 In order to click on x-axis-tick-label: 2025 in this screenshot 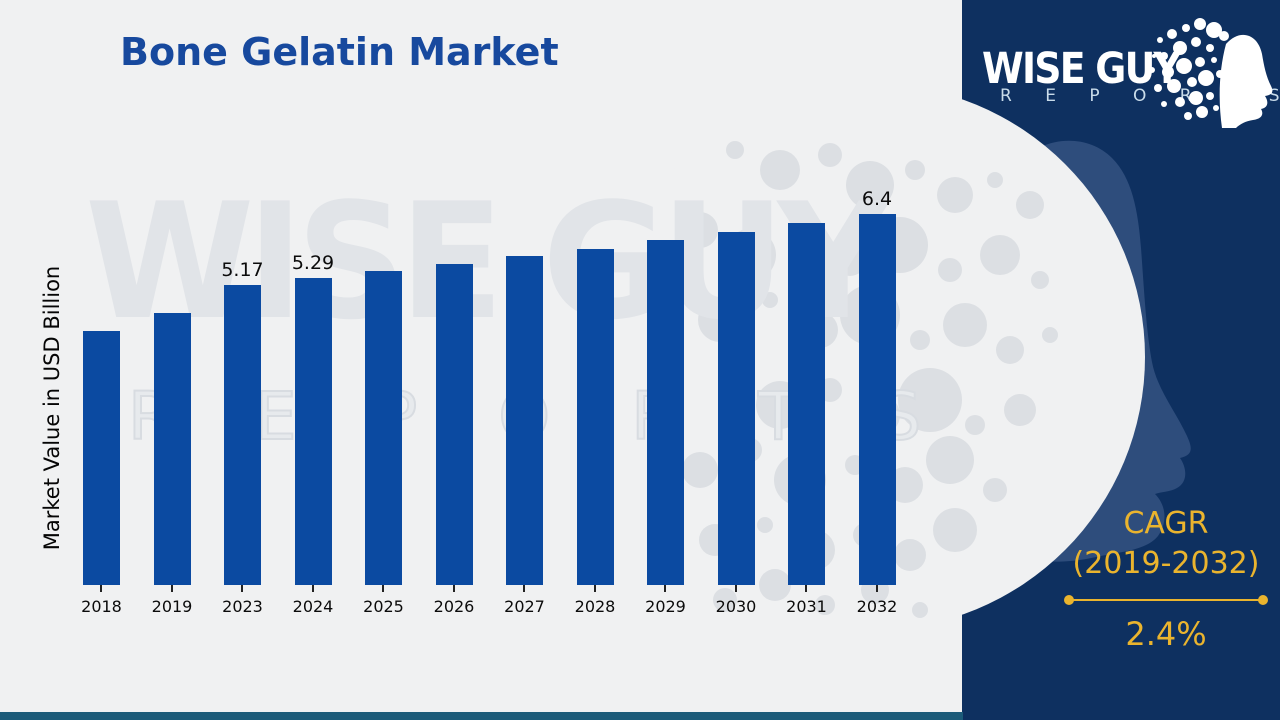, I will do `click(383, 606)`.